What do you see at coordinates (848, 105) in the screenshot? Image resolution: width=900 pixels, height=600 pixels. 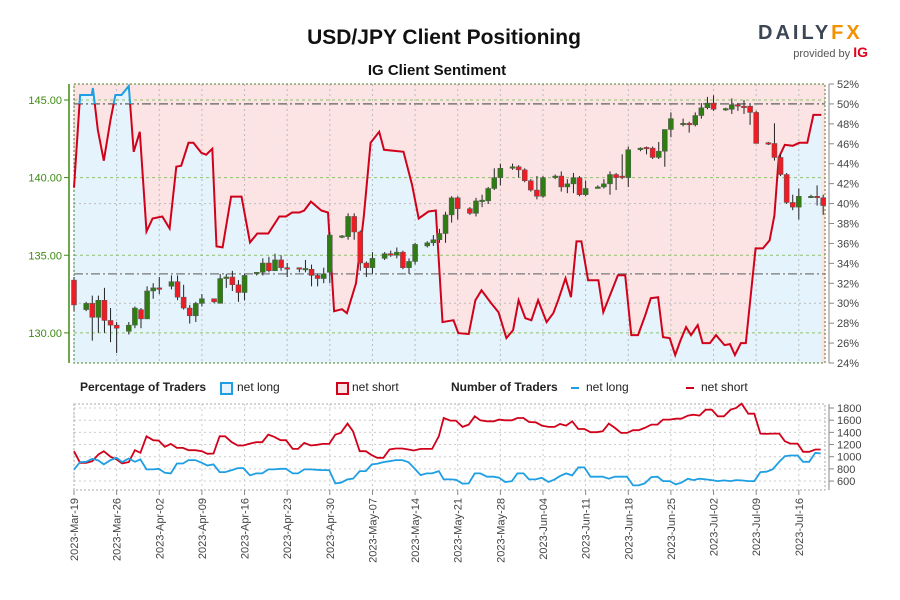 I see `pct-tick-label: 50%` at bounding box center [848, 105].